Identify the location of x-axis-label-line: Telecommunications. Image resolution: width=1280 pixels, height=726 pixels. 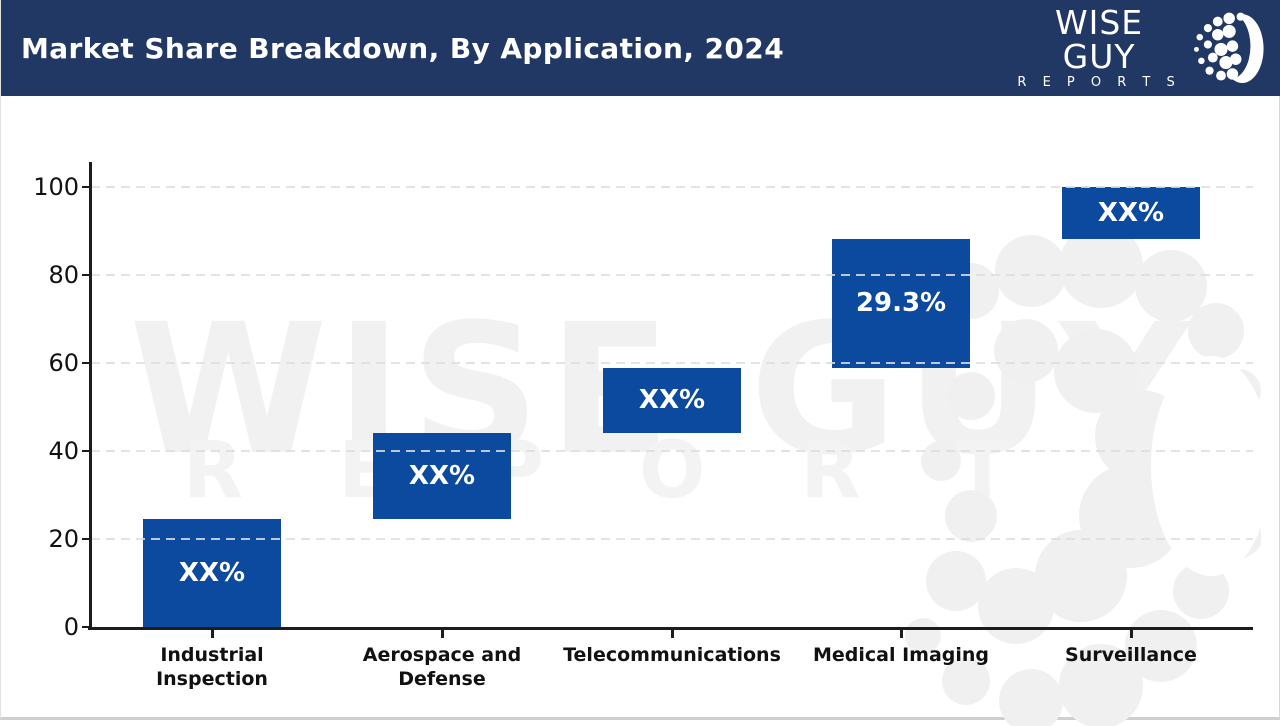
(672, 655).